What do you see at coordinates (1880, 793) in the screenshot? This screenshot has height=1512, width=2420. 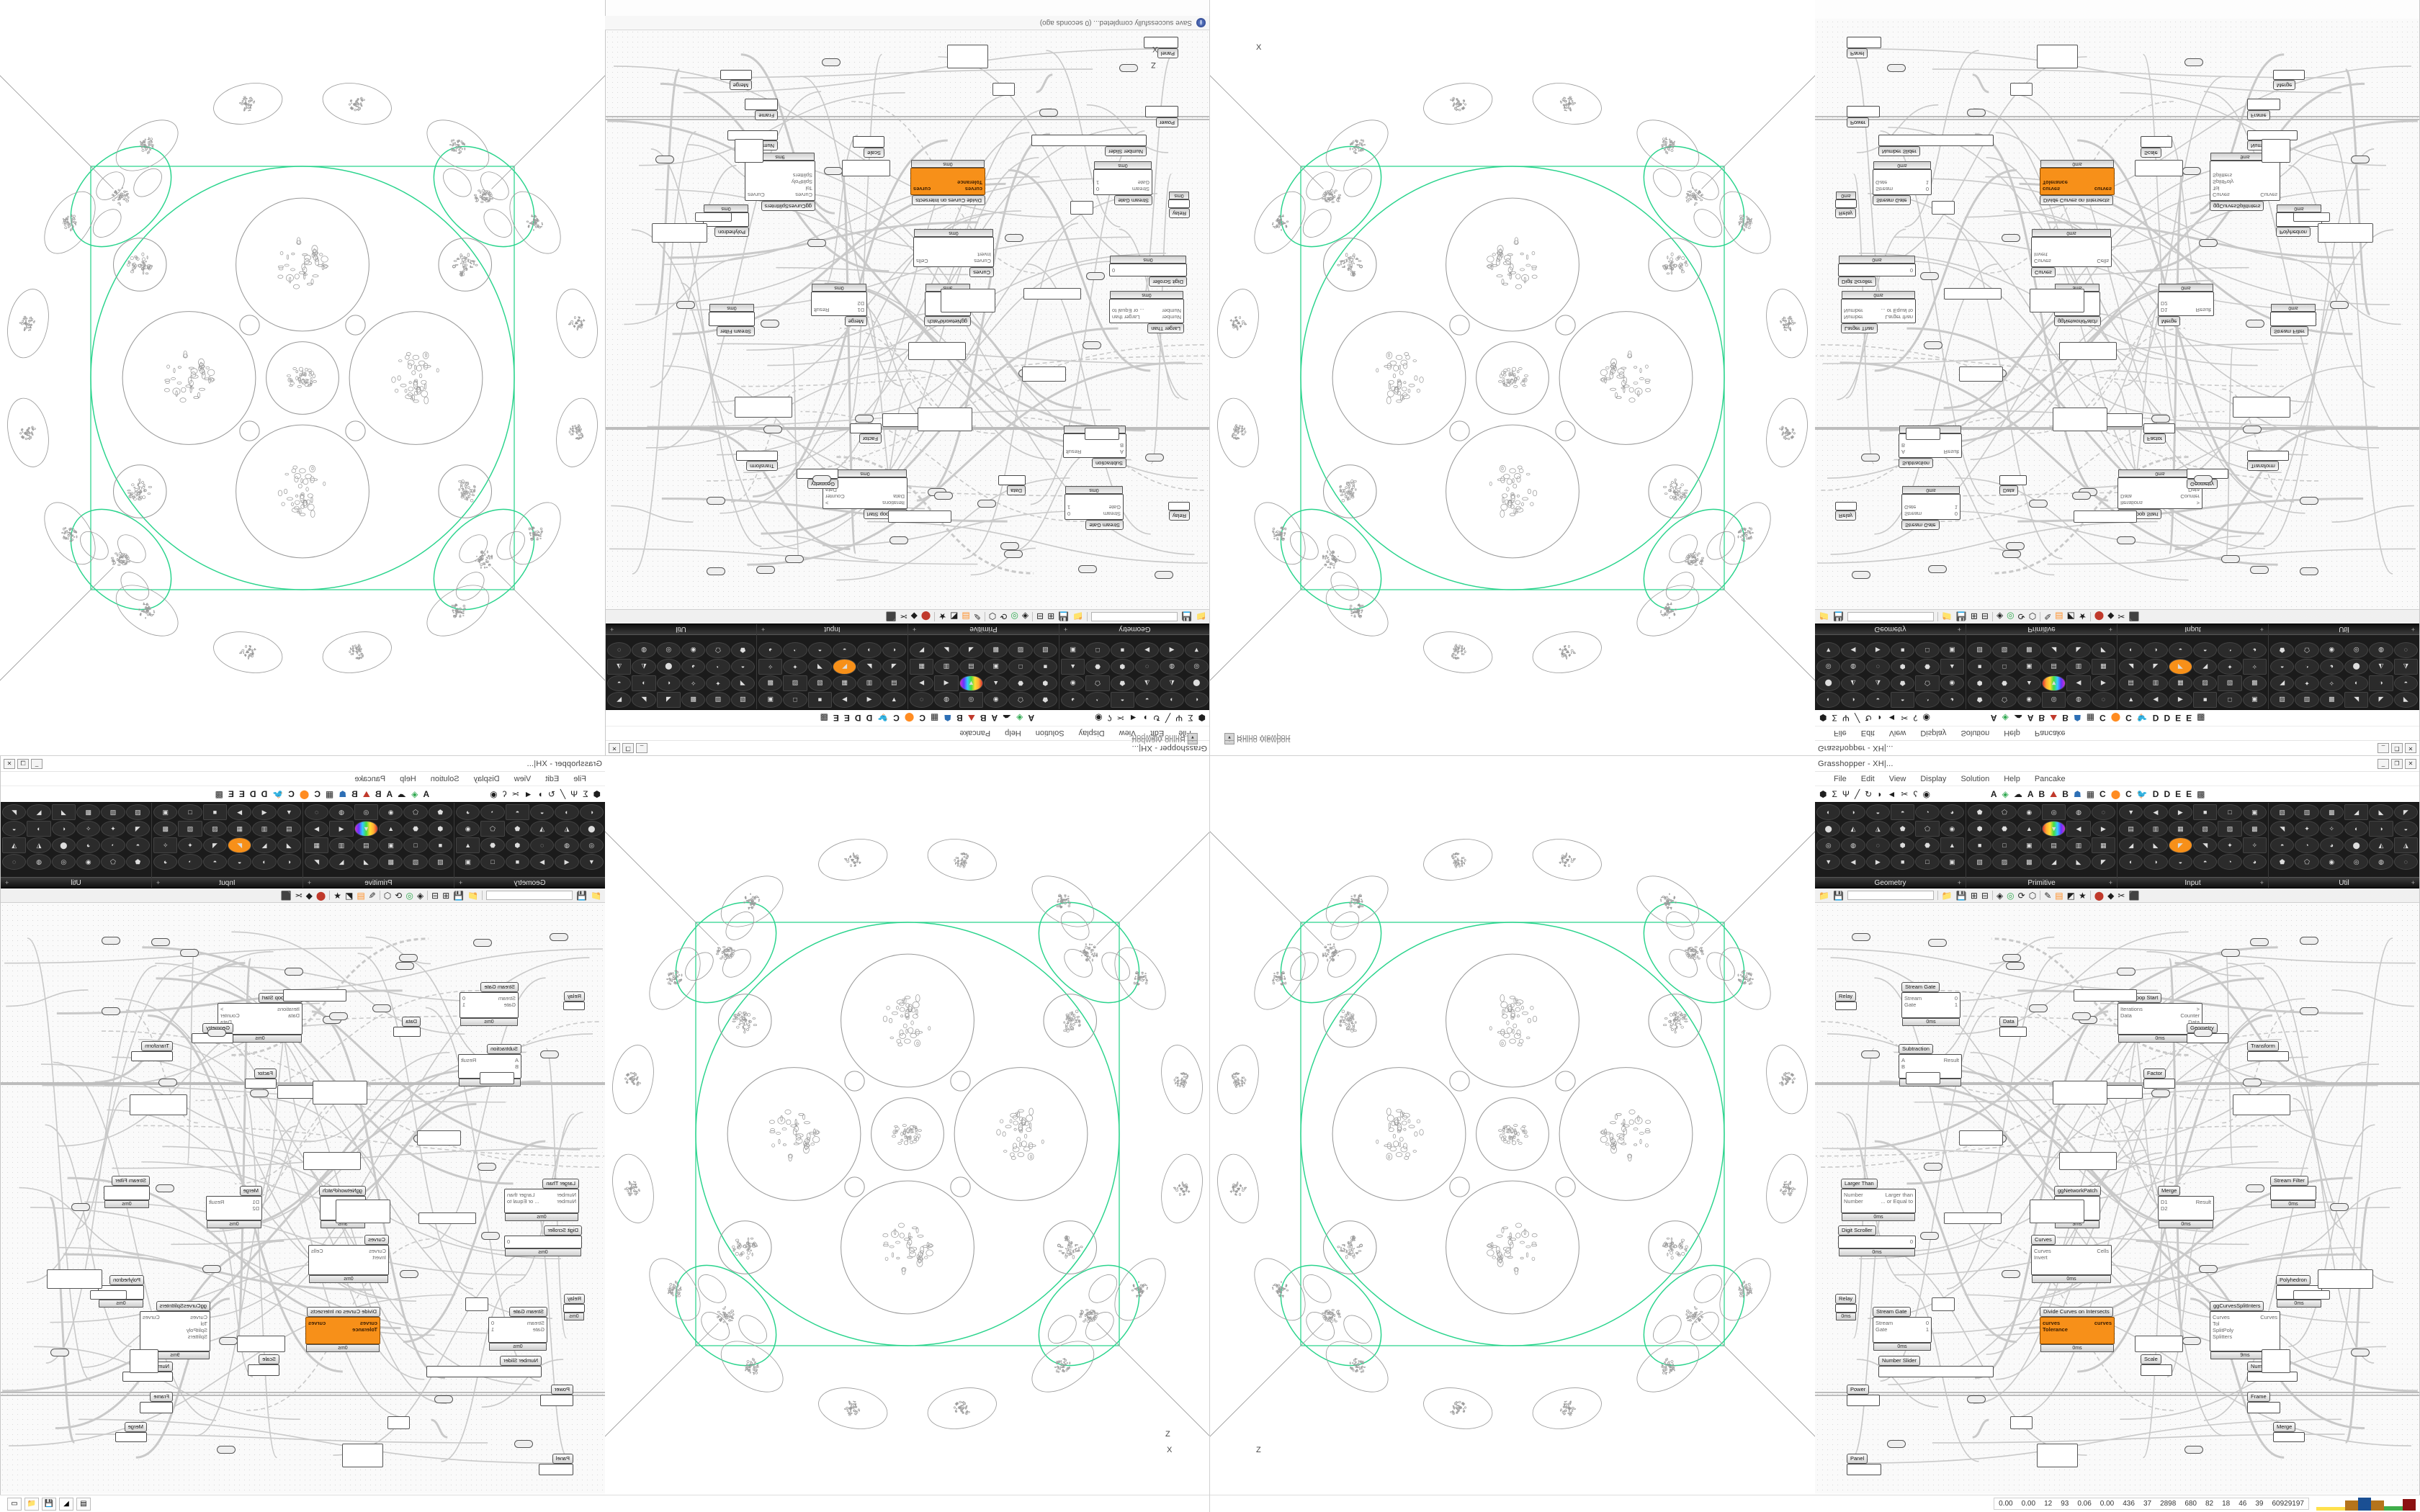 I see `ribbon-glyph-5: ◗` at bounding box center [1880, 793].